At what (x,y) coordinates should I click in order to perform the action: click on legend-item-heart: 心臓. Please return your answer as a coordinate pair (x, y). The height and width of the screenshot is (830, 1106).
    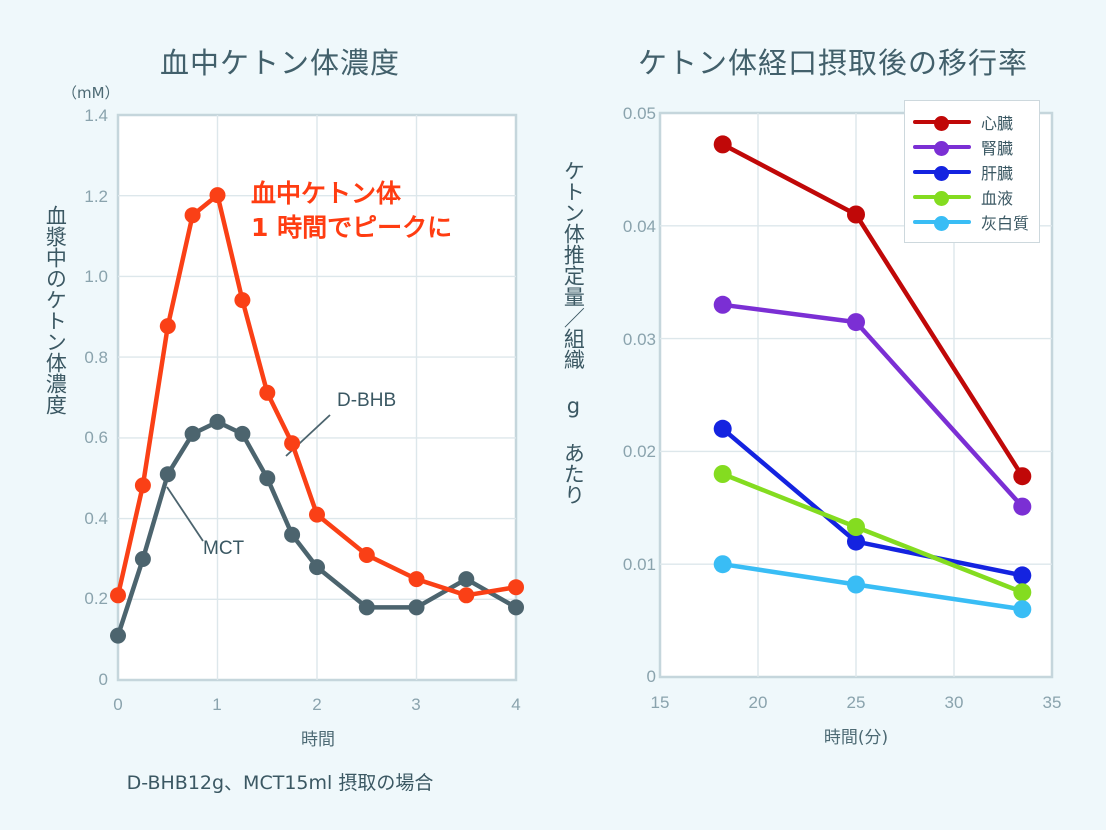
    Looking at the image, I should click on (971, 121).